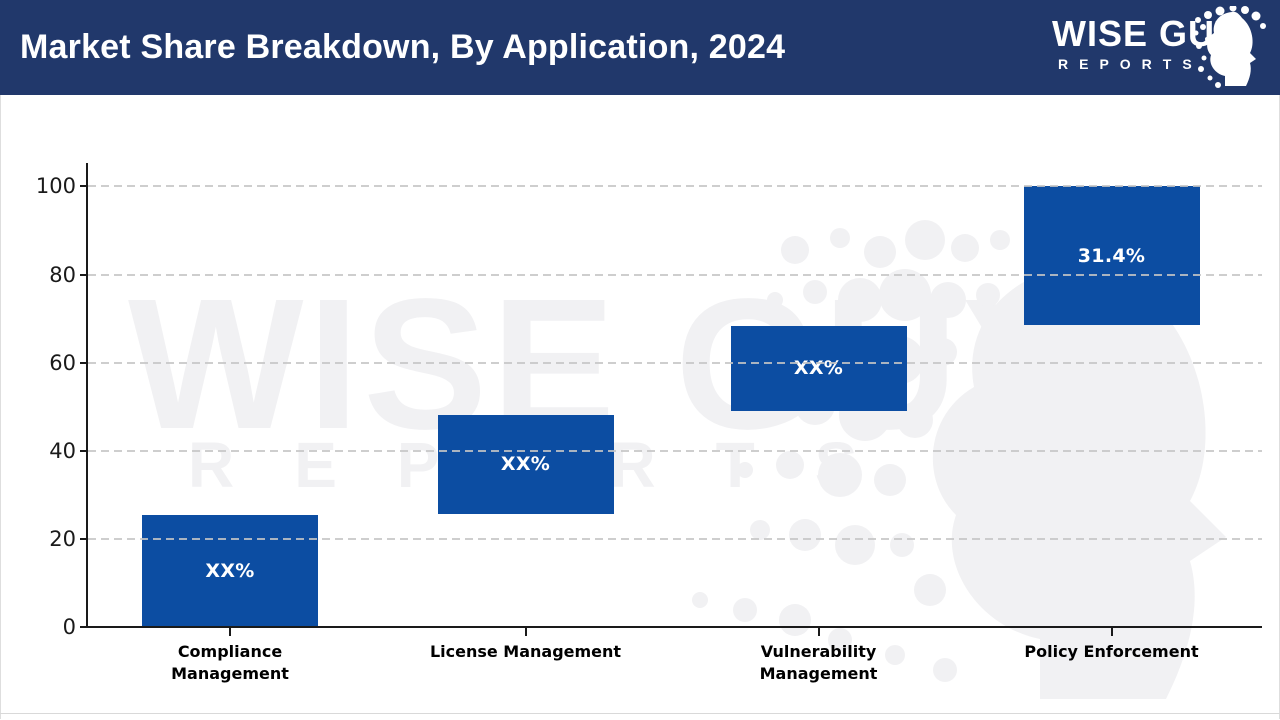 The width and height of the screenshot is (1280, 720). Describe the element at coordinates (55, 186) in the screenshot. I see `y-tick-label-100: 100` at that location.